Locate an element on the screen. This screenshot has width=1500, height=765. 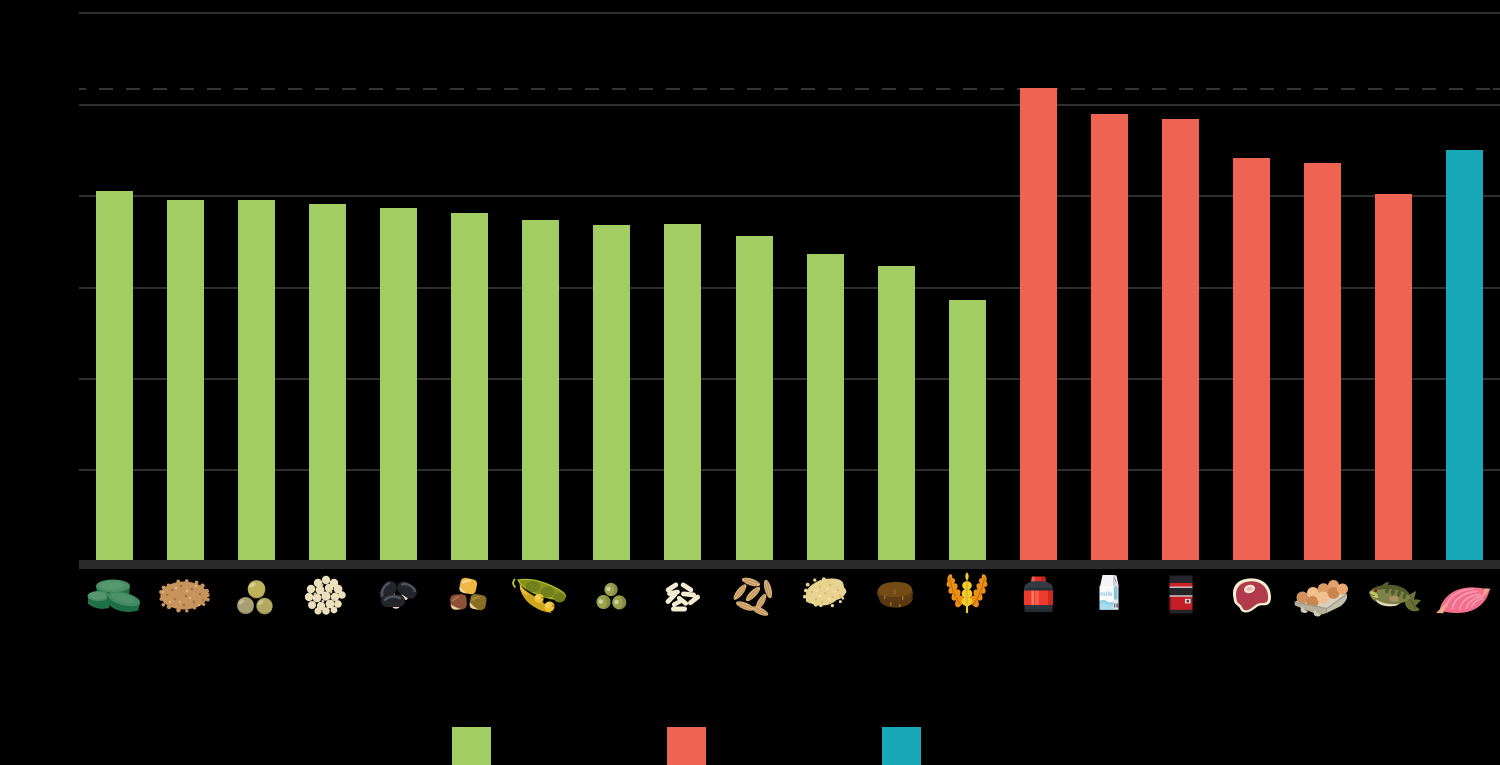
svg-text: milk is located at coordinates (1106, 594).